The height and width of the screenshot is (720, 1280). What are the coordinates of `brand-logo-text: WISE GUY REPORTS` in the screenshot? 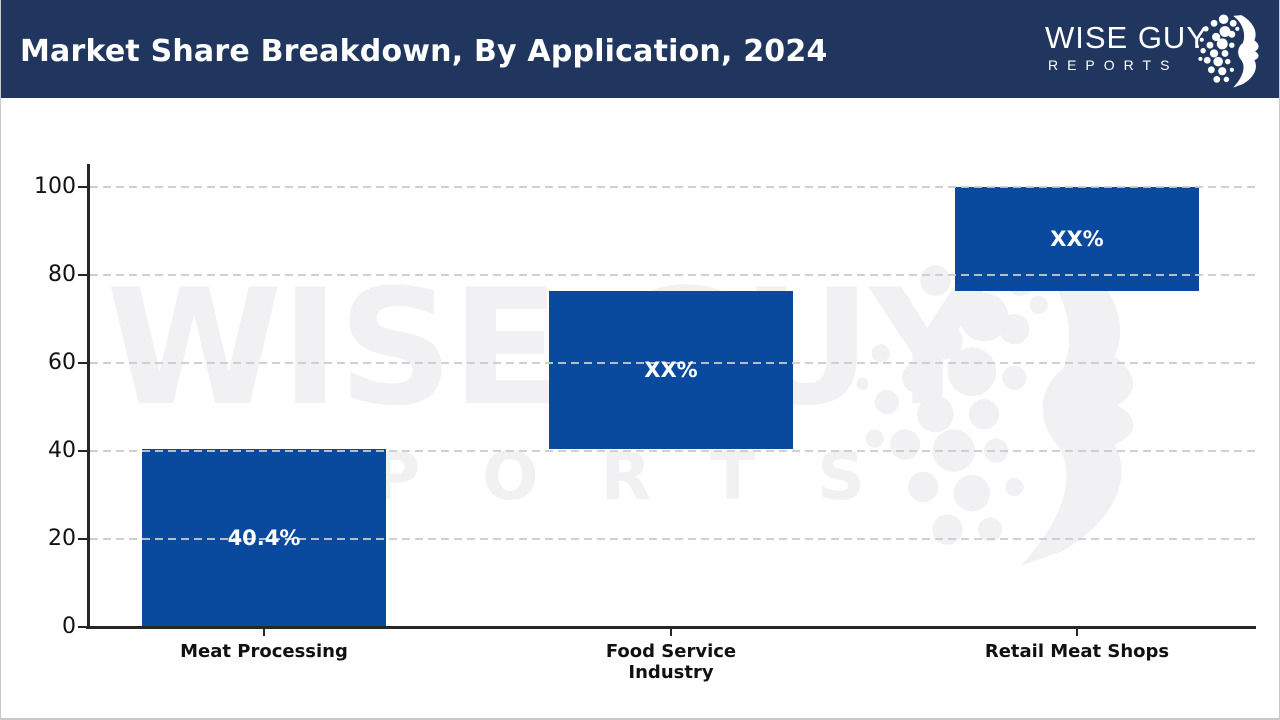 It's located at (1126, 47).